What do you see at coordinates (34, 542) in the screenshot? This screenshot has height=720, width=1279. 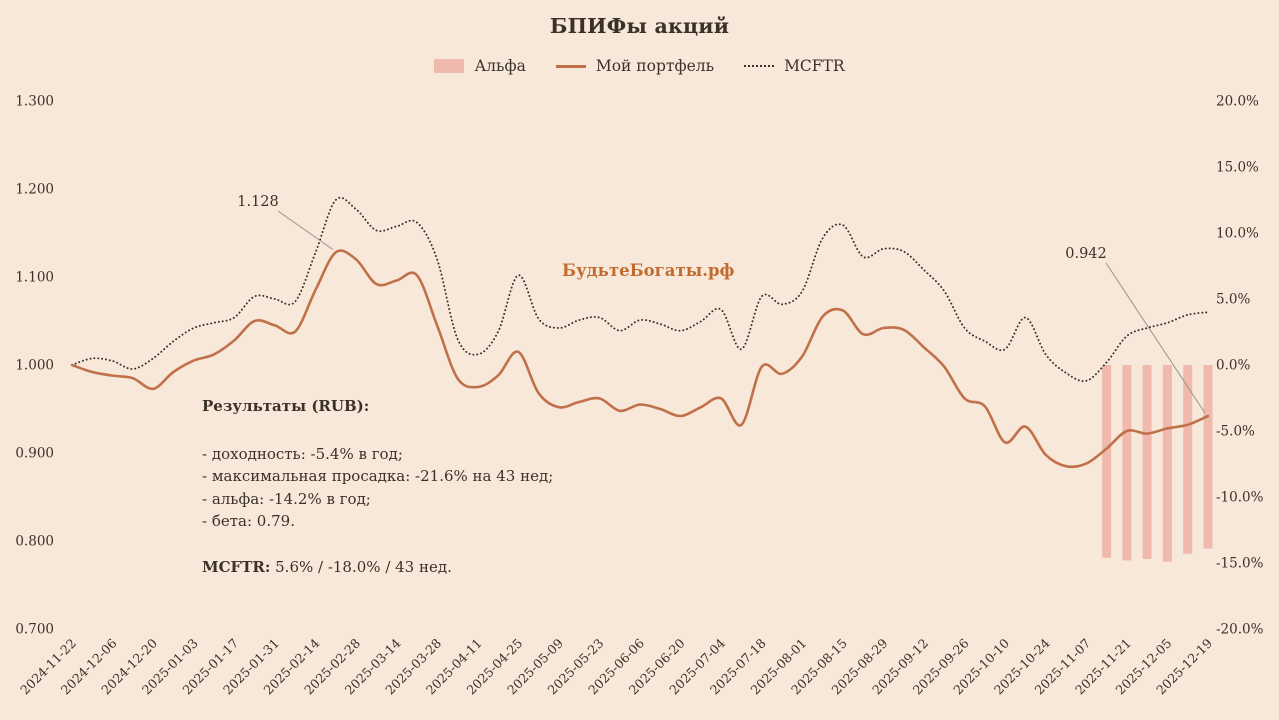 I see `left-axis-tick-label: 0.800` at bounding box center [34, 542].